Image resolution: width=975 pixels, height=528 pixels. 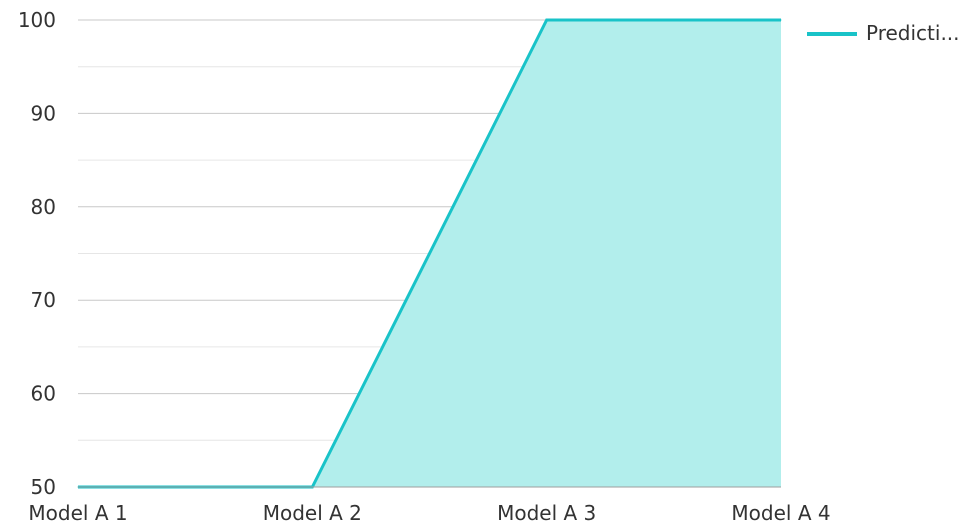 I want to click on y-tick-label: 70, so click(x=43, y=300).